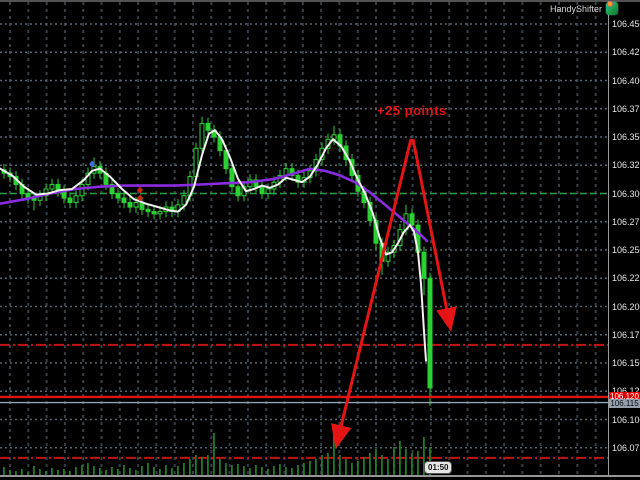 The height and width of the screenshot is (480, 640). I want to click on price-axis-label: 106.400, so click(626, 80).